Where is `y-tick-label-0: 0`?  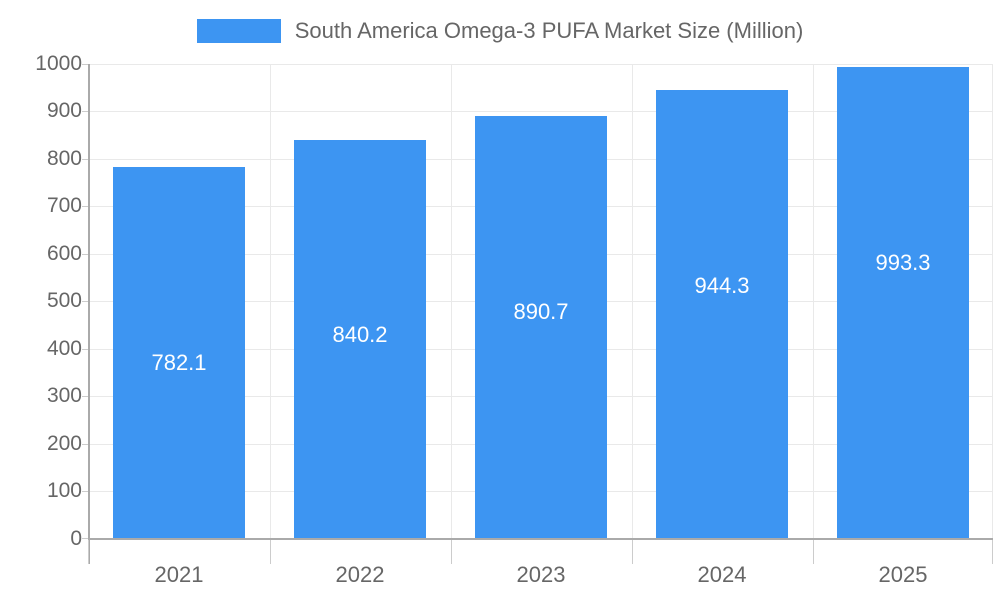
y-tick-label-0: 0 is located at coordinates (76, 538).